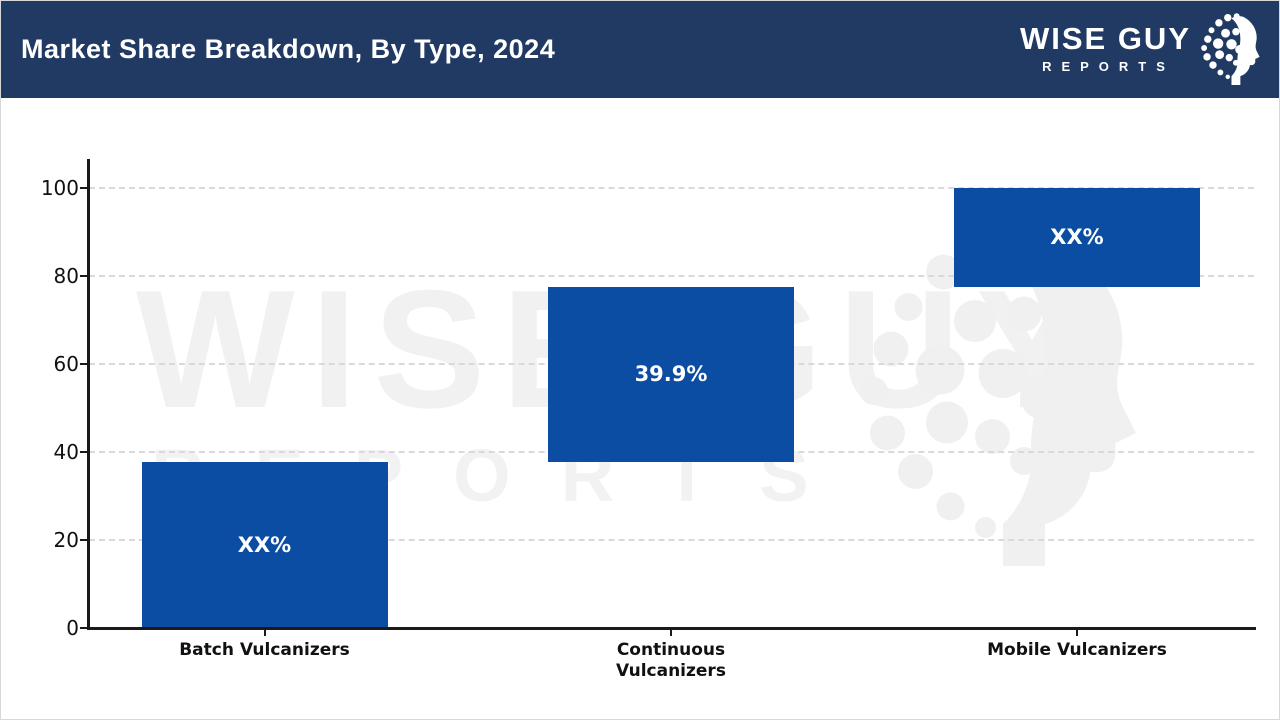 The height and width of the screenshot is (720, 1280). I want to click on y-tick-label-20: 20, so click(66, 540).